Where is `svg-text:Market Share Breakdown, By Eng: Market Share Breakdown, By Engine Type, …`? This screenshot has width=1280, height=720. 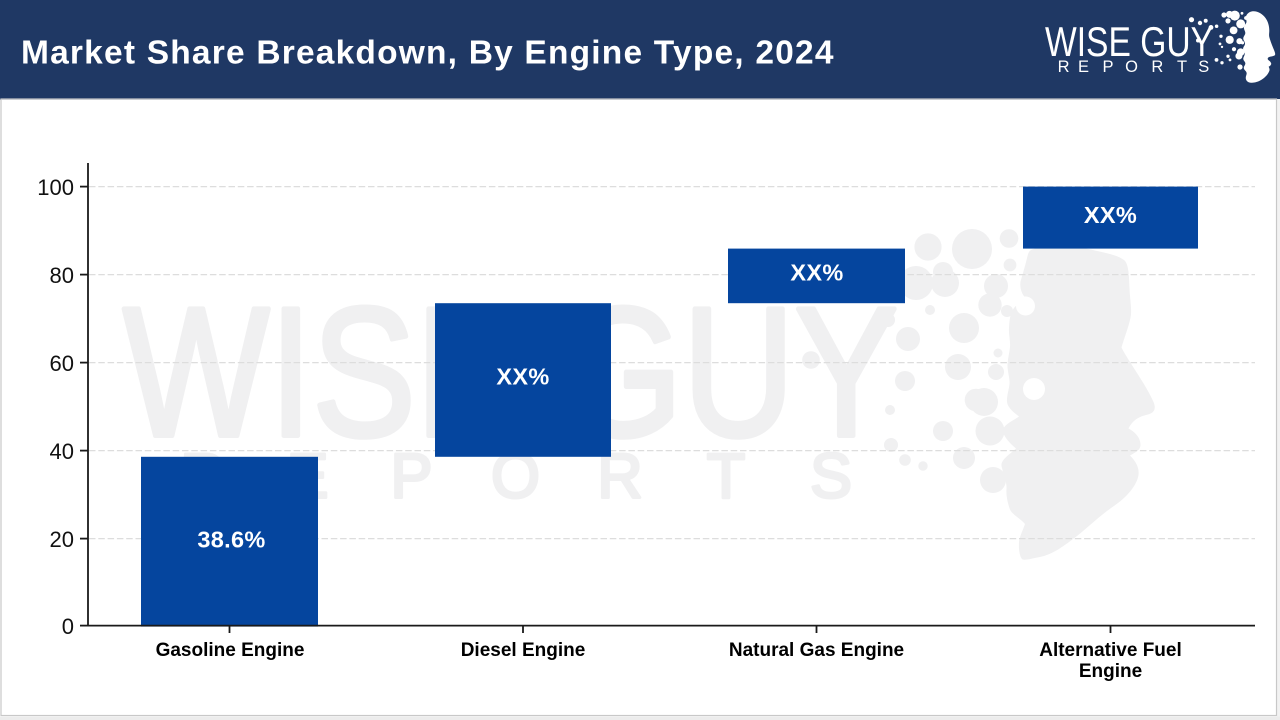
svg-text:Market Share Breakdown, By Eng: Market Share Breakdown, By Engine Type, … is located at coordinates (428, 53).